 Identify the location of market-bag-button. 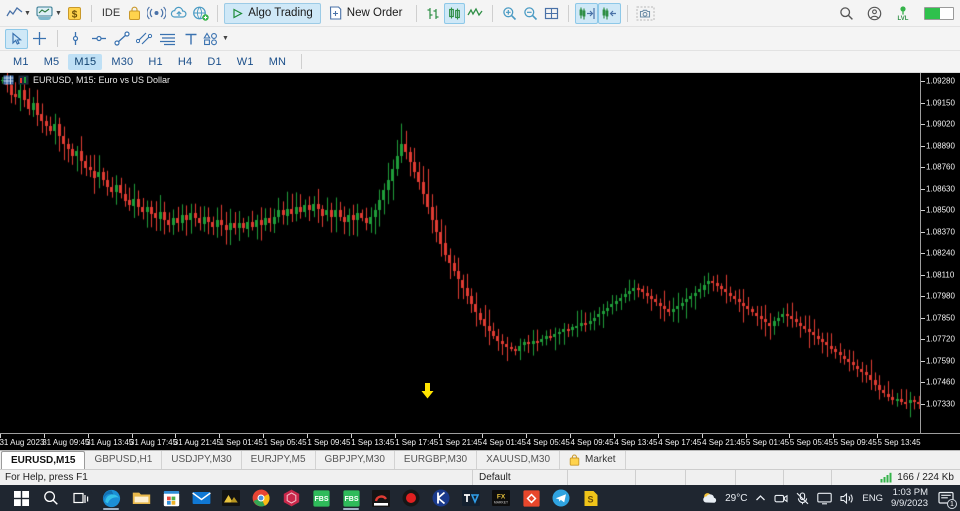
(134, 13).